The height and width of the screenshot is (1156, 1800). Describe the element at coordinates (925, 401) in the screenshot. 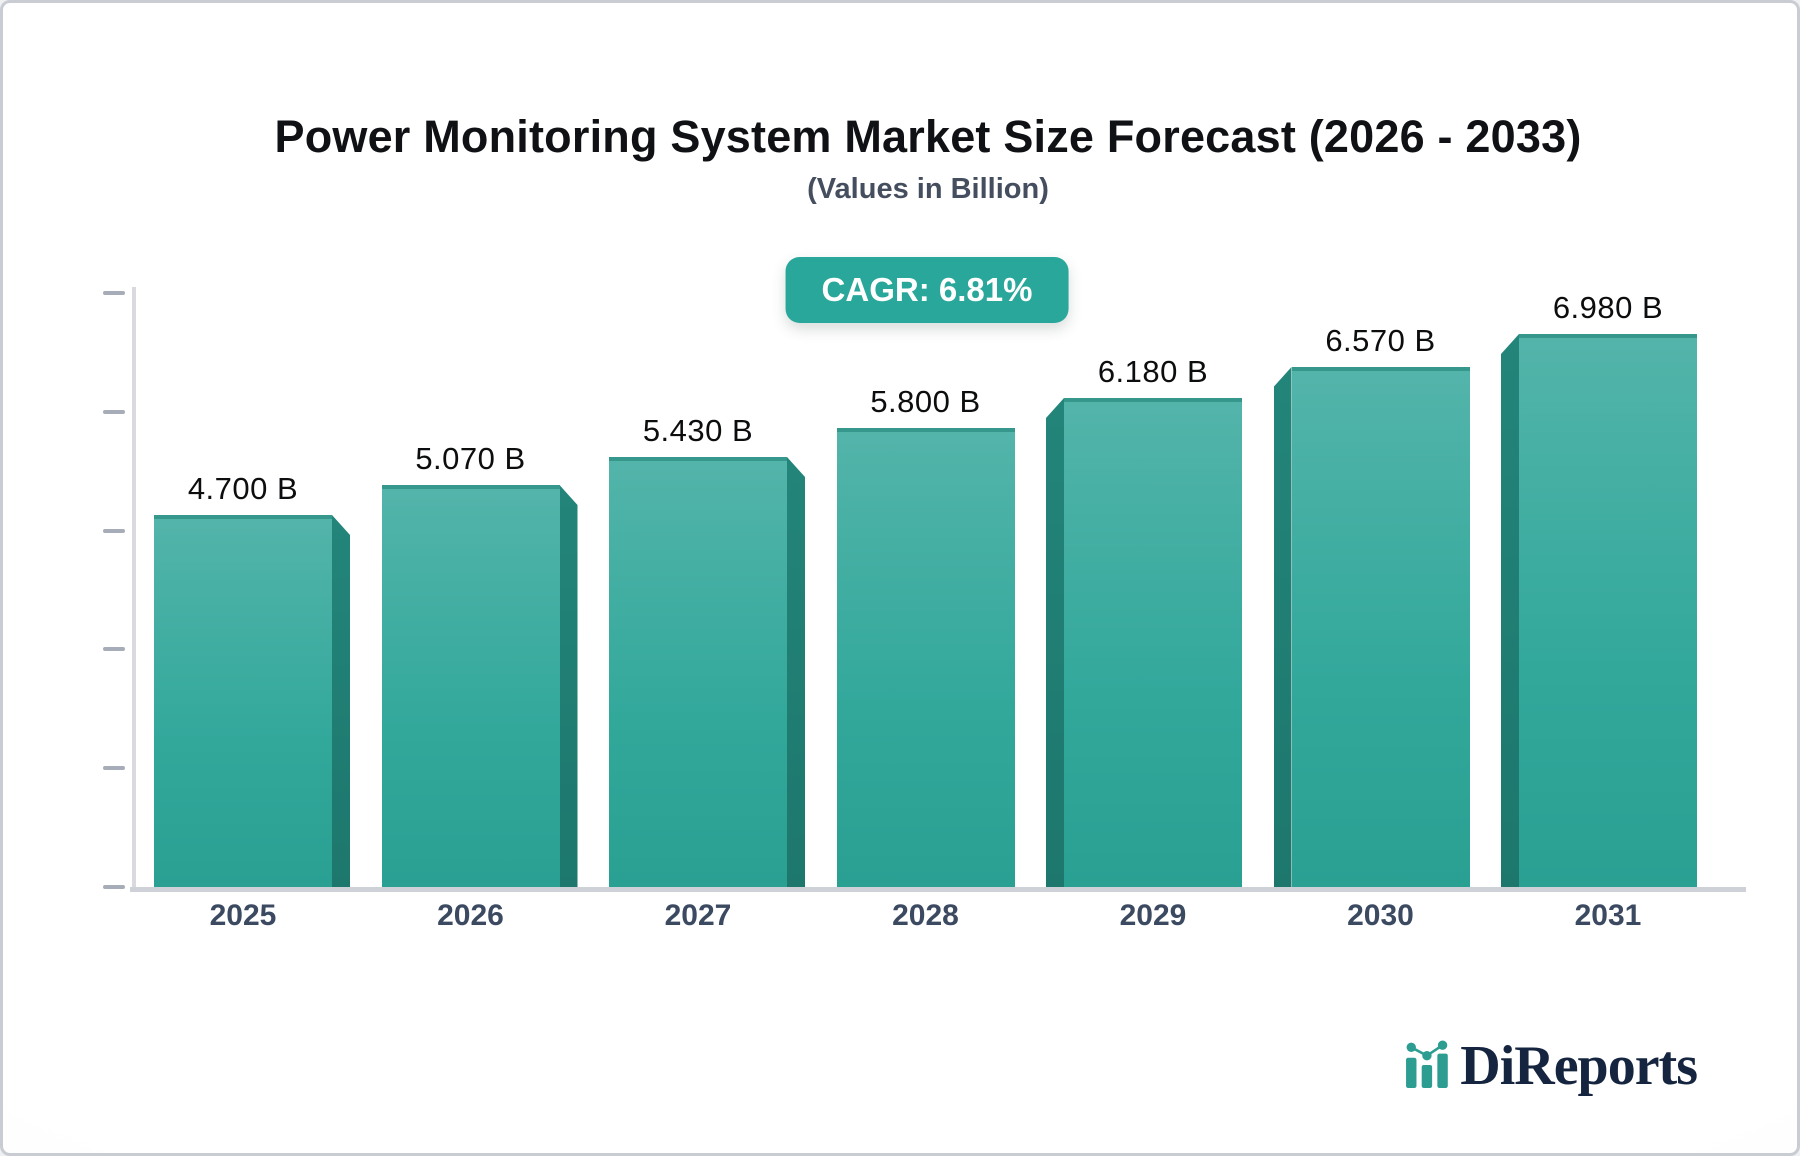

I see `bar-value-label: 5.800 B` at that location.